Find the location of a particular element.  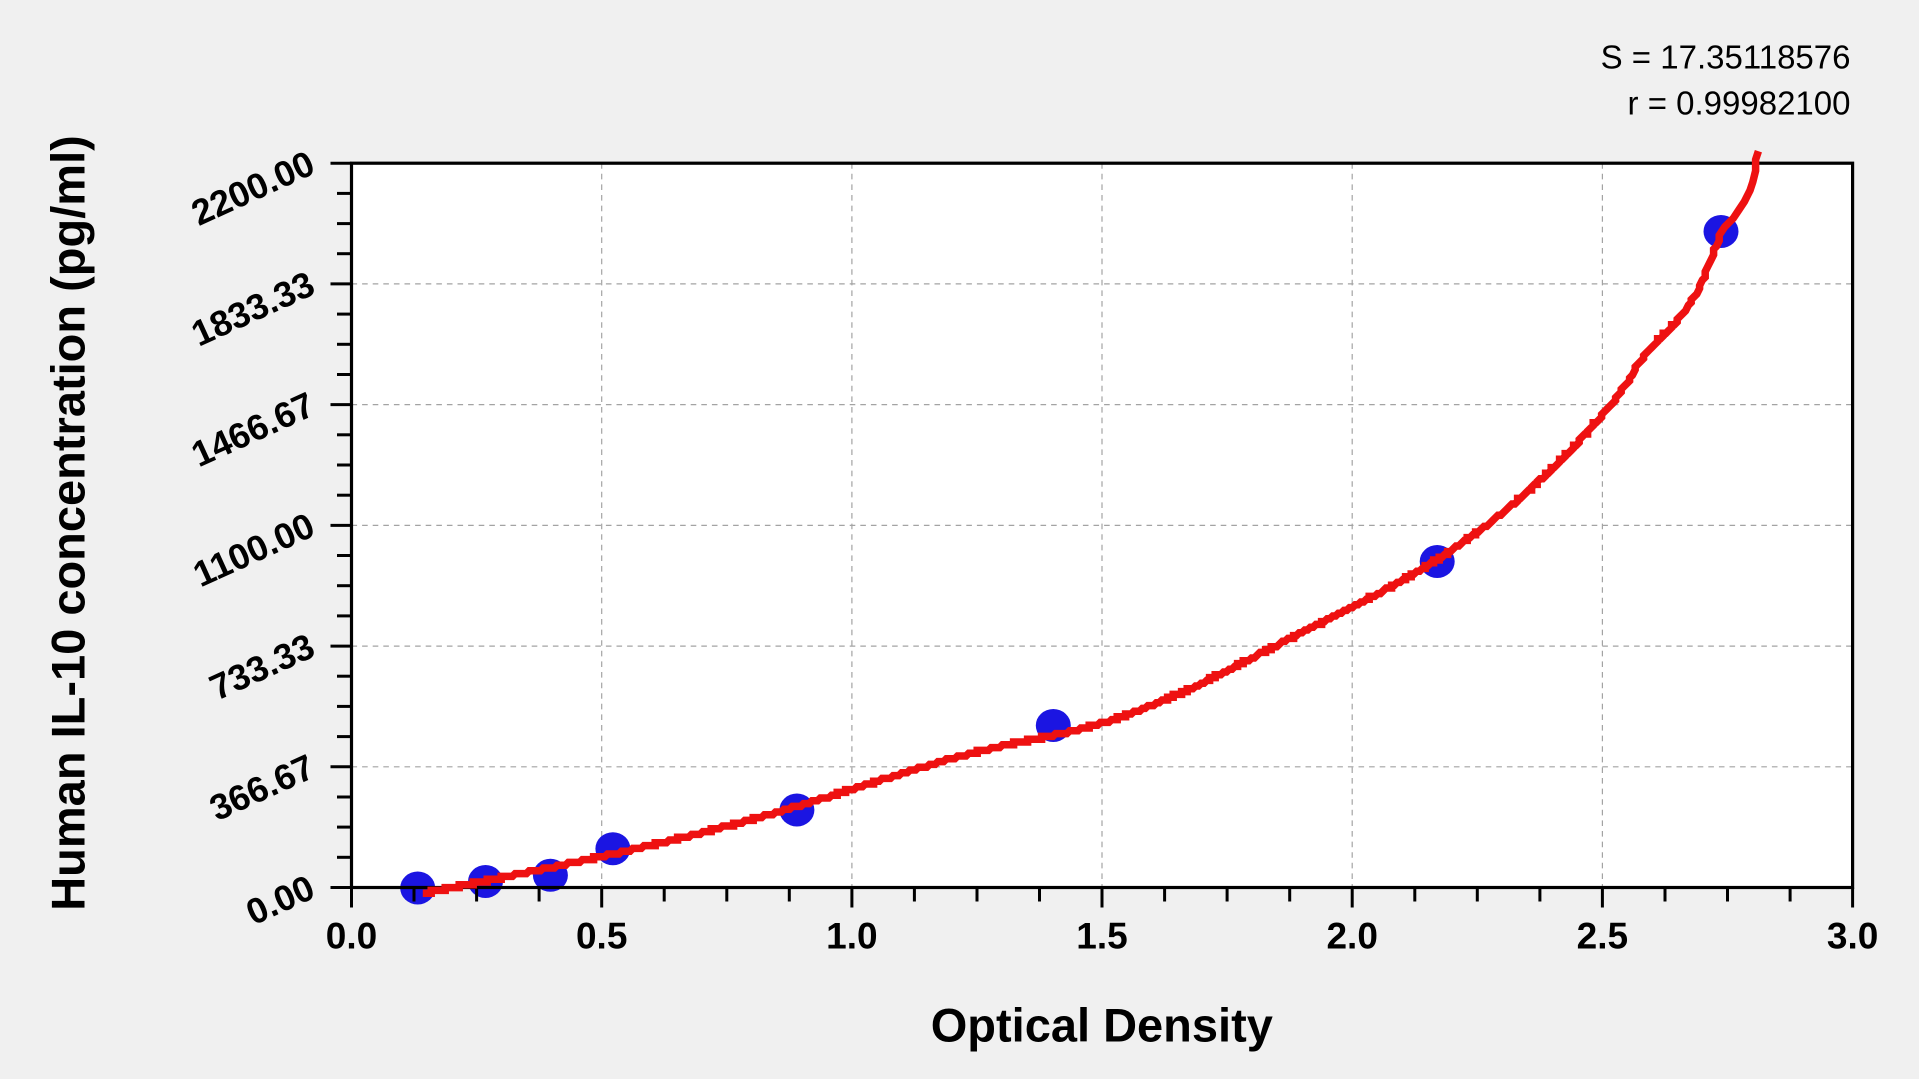

svg-text: 3.0 is located at coordinates (1852, 936).